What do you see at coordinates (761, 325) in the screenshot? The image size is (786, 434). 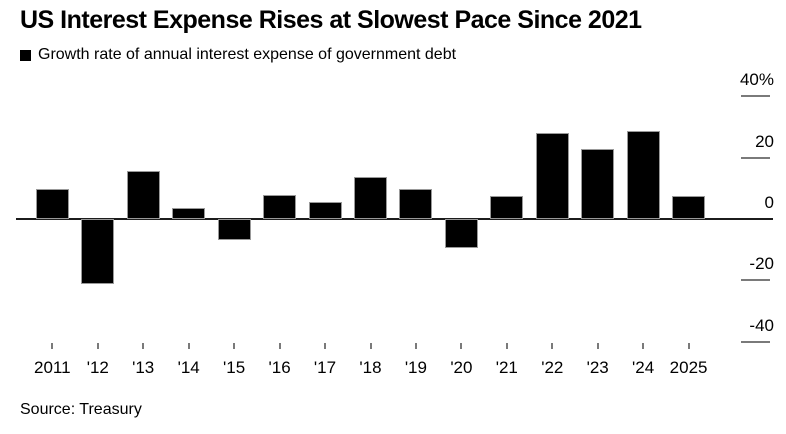 I see `y-axis-label: -40` at bounding box center [761, 325].